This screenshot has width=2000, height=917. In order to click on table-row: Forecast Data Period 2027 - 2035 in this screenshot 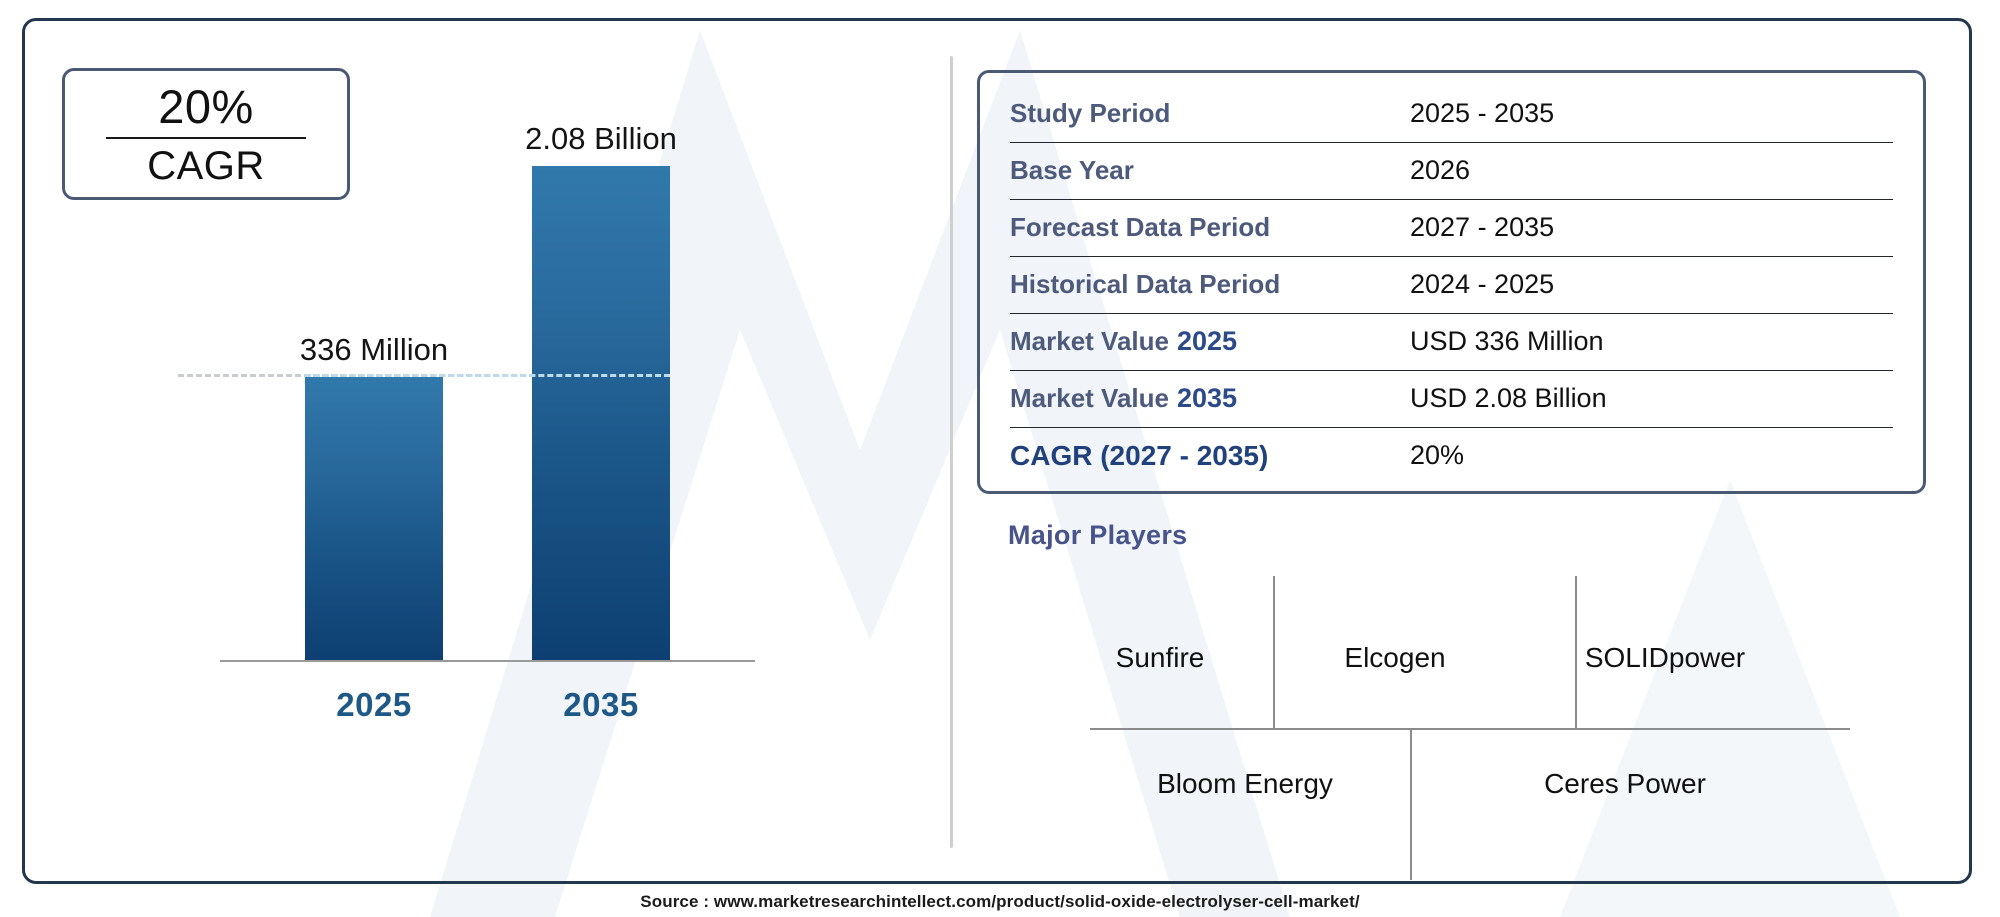, I will do `click(1451, 227)`.